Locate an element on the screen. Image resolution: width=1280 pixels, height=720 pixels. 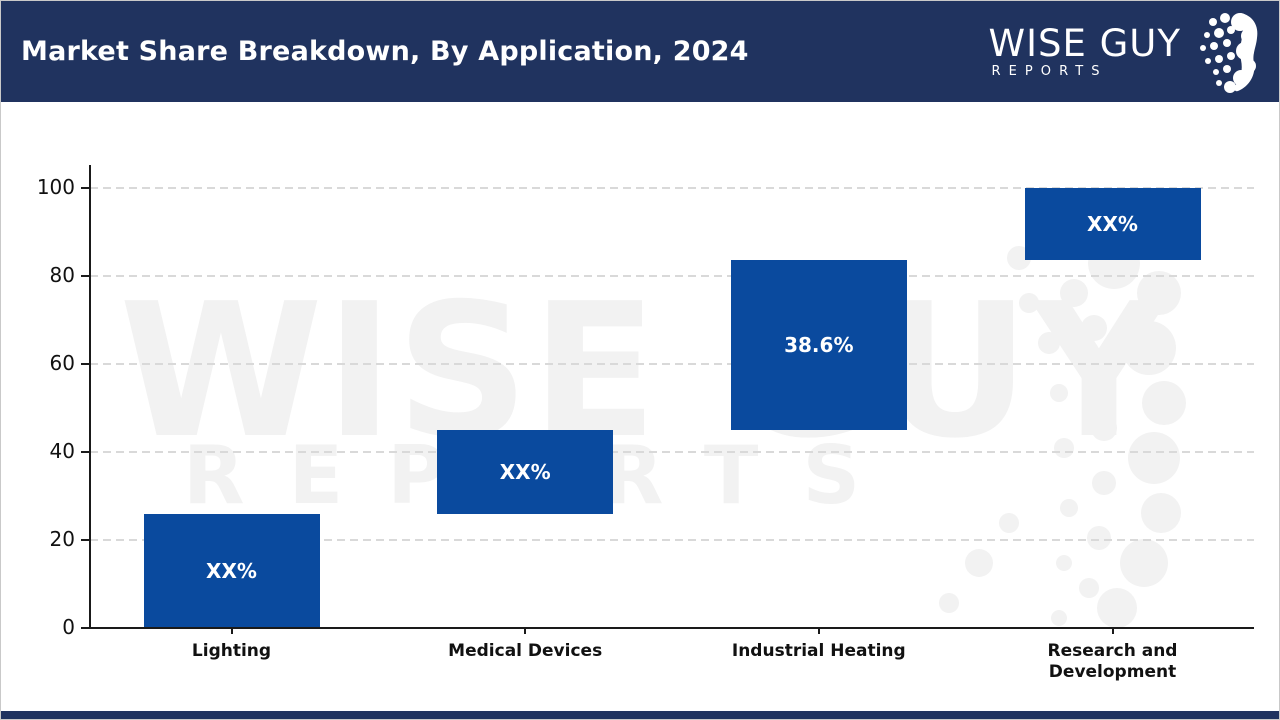
y-tick-label: 20 is located at coordinates (62, 539).